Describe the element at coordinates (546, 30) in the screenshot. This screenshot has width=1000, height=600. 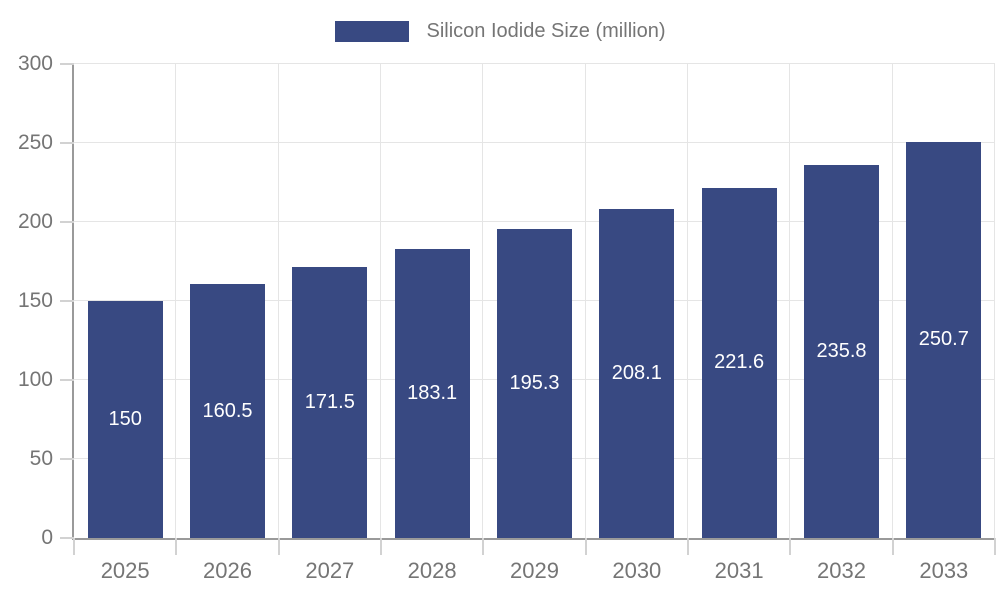
I see `legend-label: Silicon Iodide Size (million)` at that location.